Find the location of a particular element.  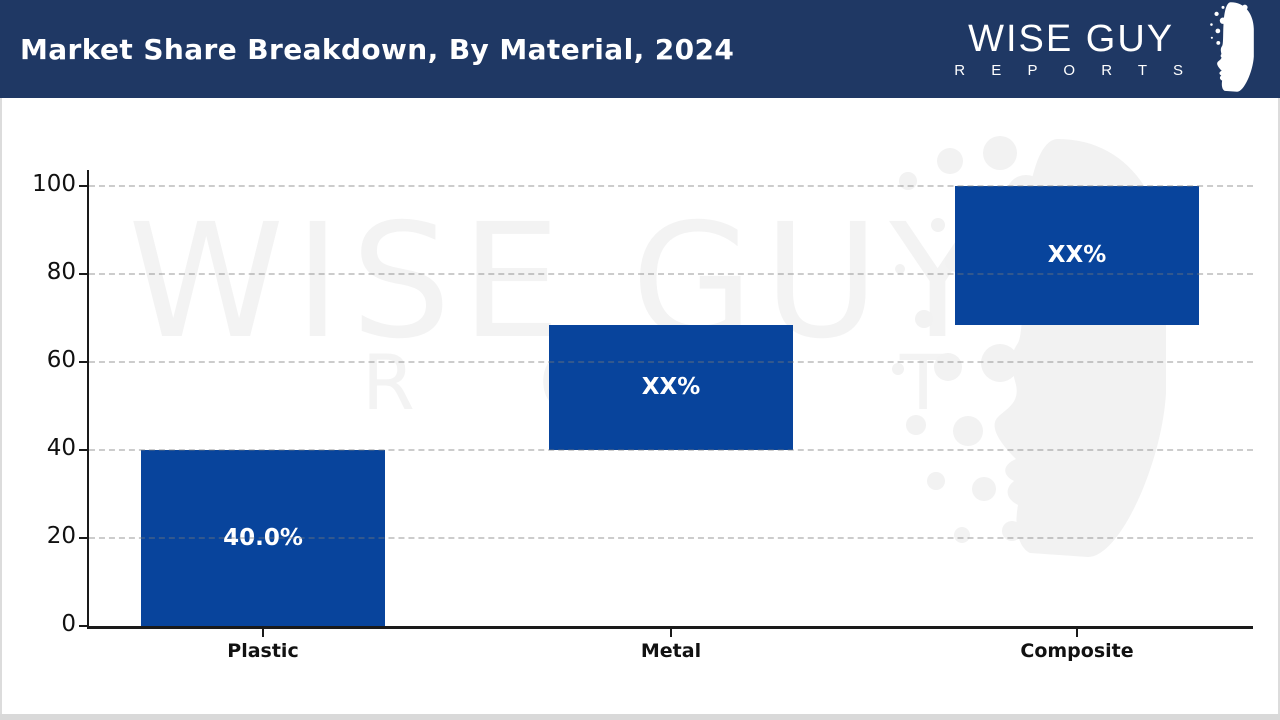

x-category-label: Metal is located at coordinates (671, 651).